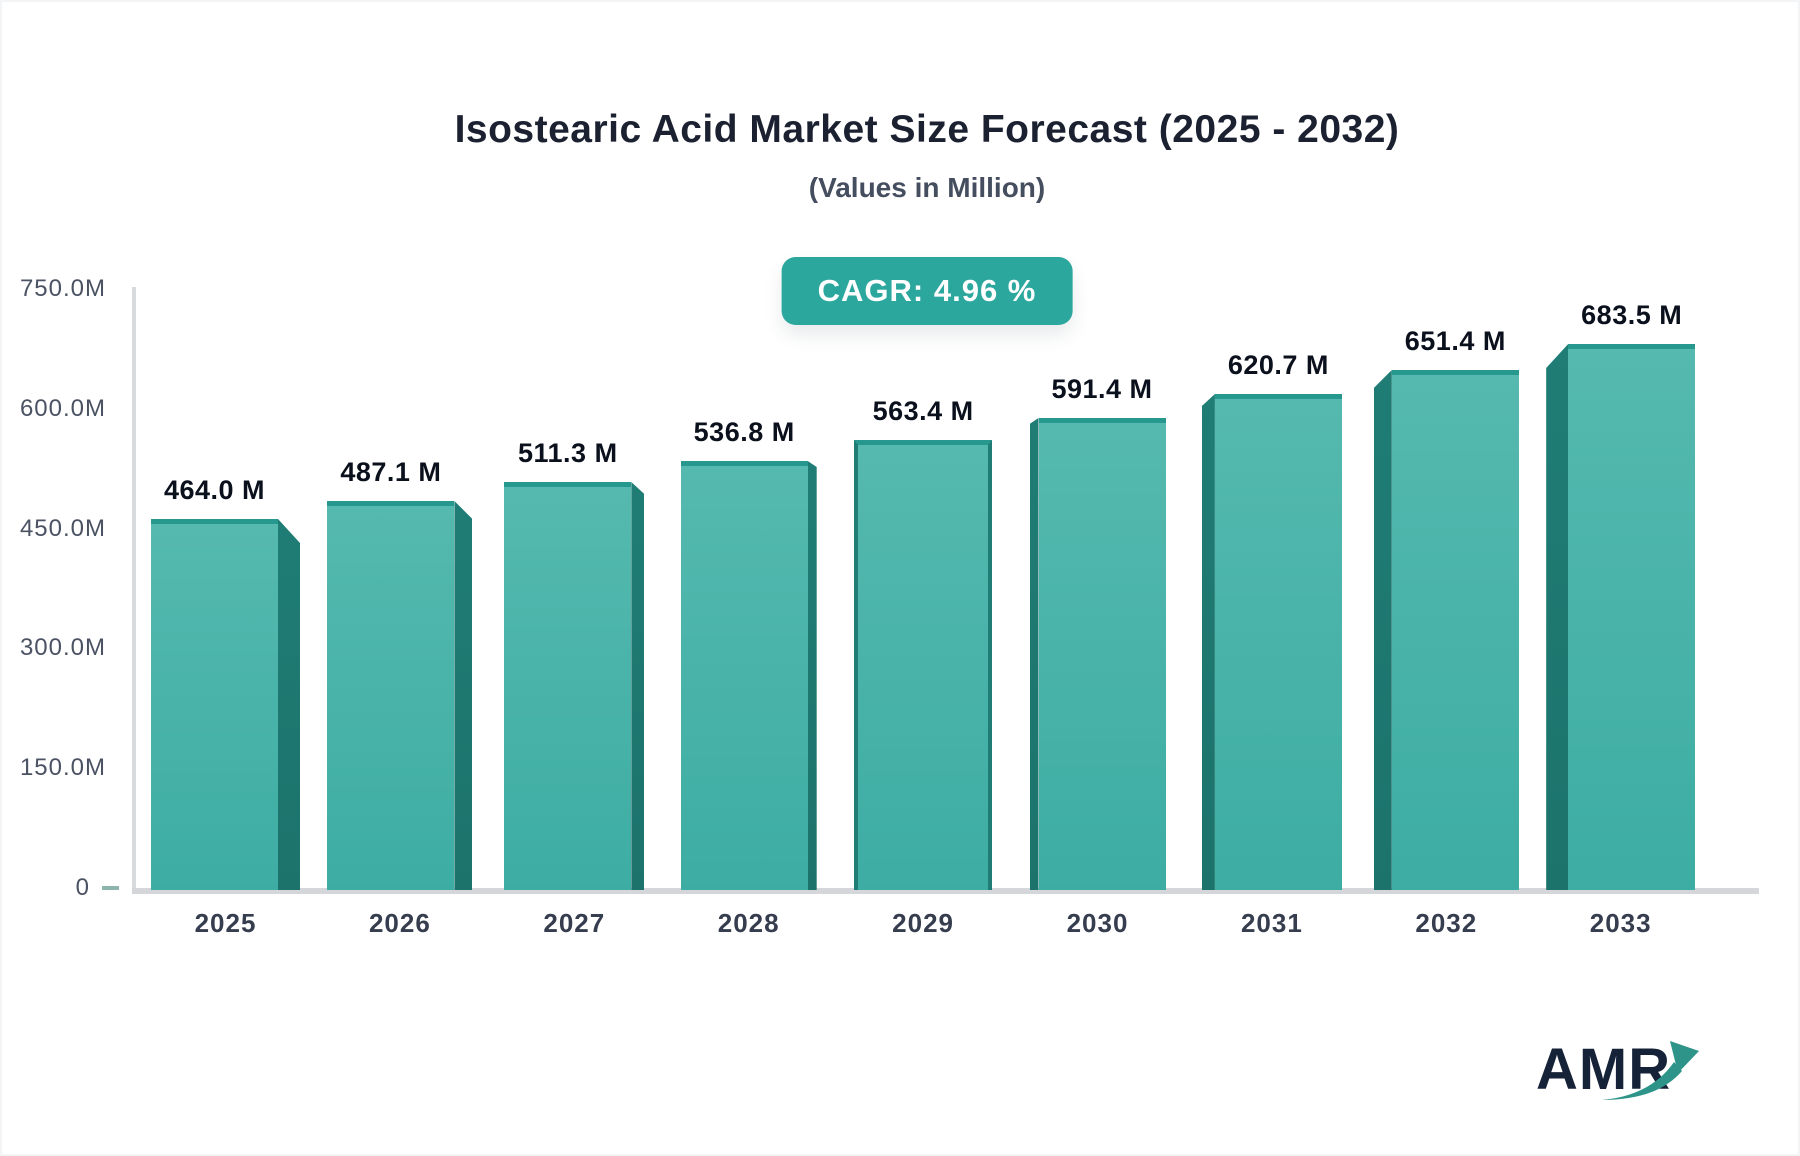 The height and width of the screenshot is (1156, 1800). Describe the element at coordinates (1632, 617) in the screenshot. I see `bar-2033` at that location.